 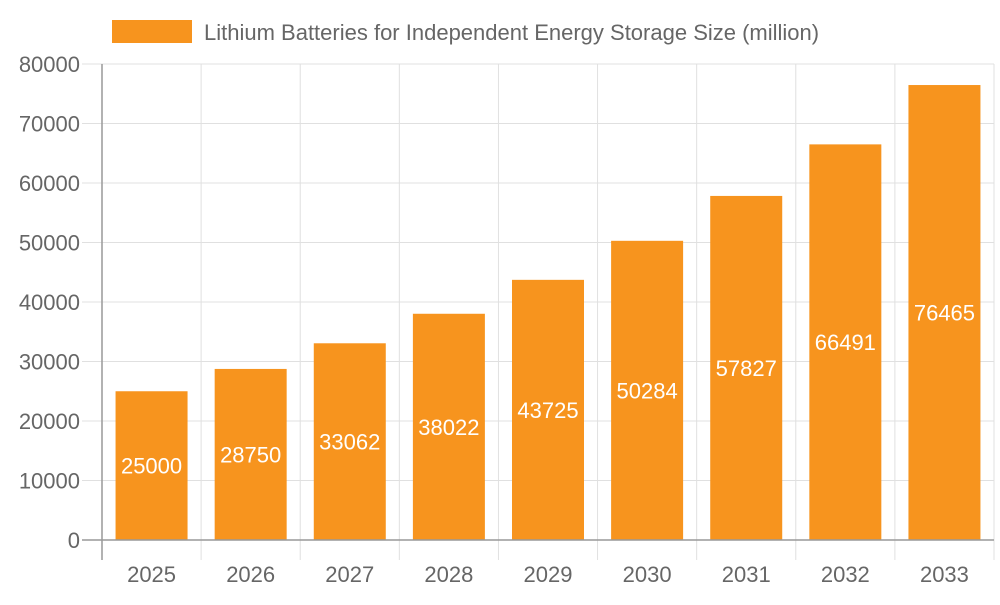 What do you see at coordinates (49, 481) in the screenshot?
I see `y-tick-label: 10000` at bounding box center [49, 481].